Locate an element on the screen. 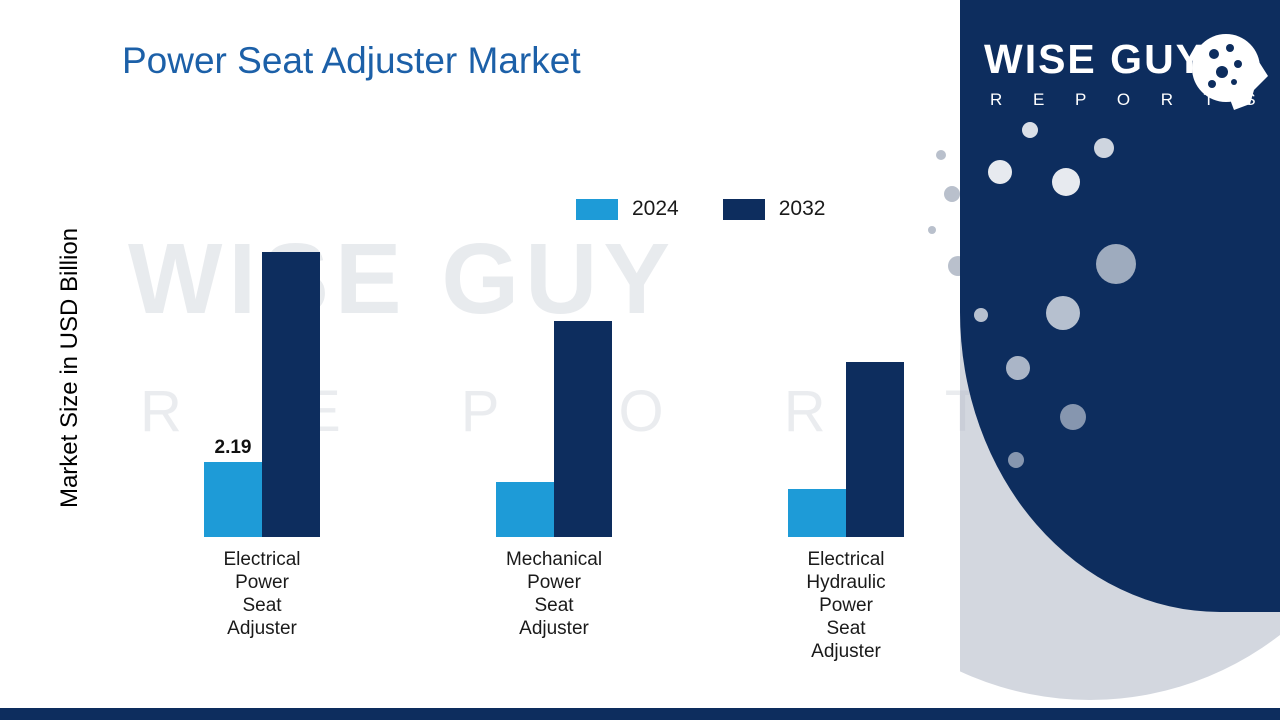 The image size is (1280, 720). bar-group: 2.19 Electrical Power Seat Adjuster is located at coordinates (262, 445).